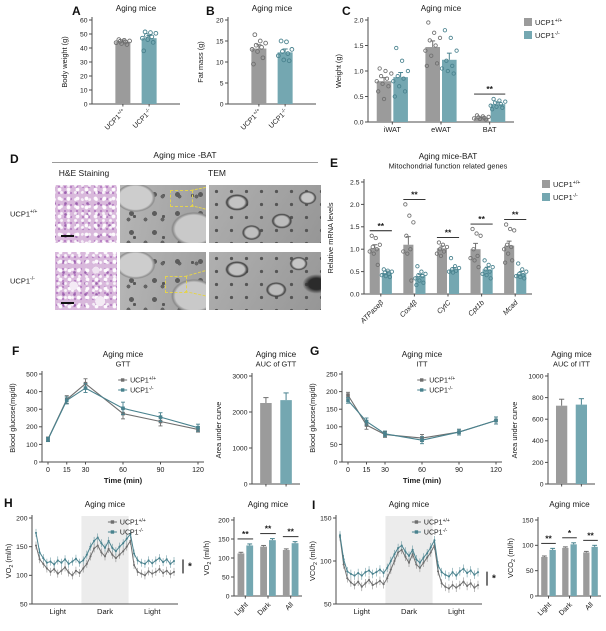 This screenshot has height=631, width=606. Describe the element at coordinates (22, 281) in the screenshot. I see `ko-row-label: UCP1-/-` at that location.